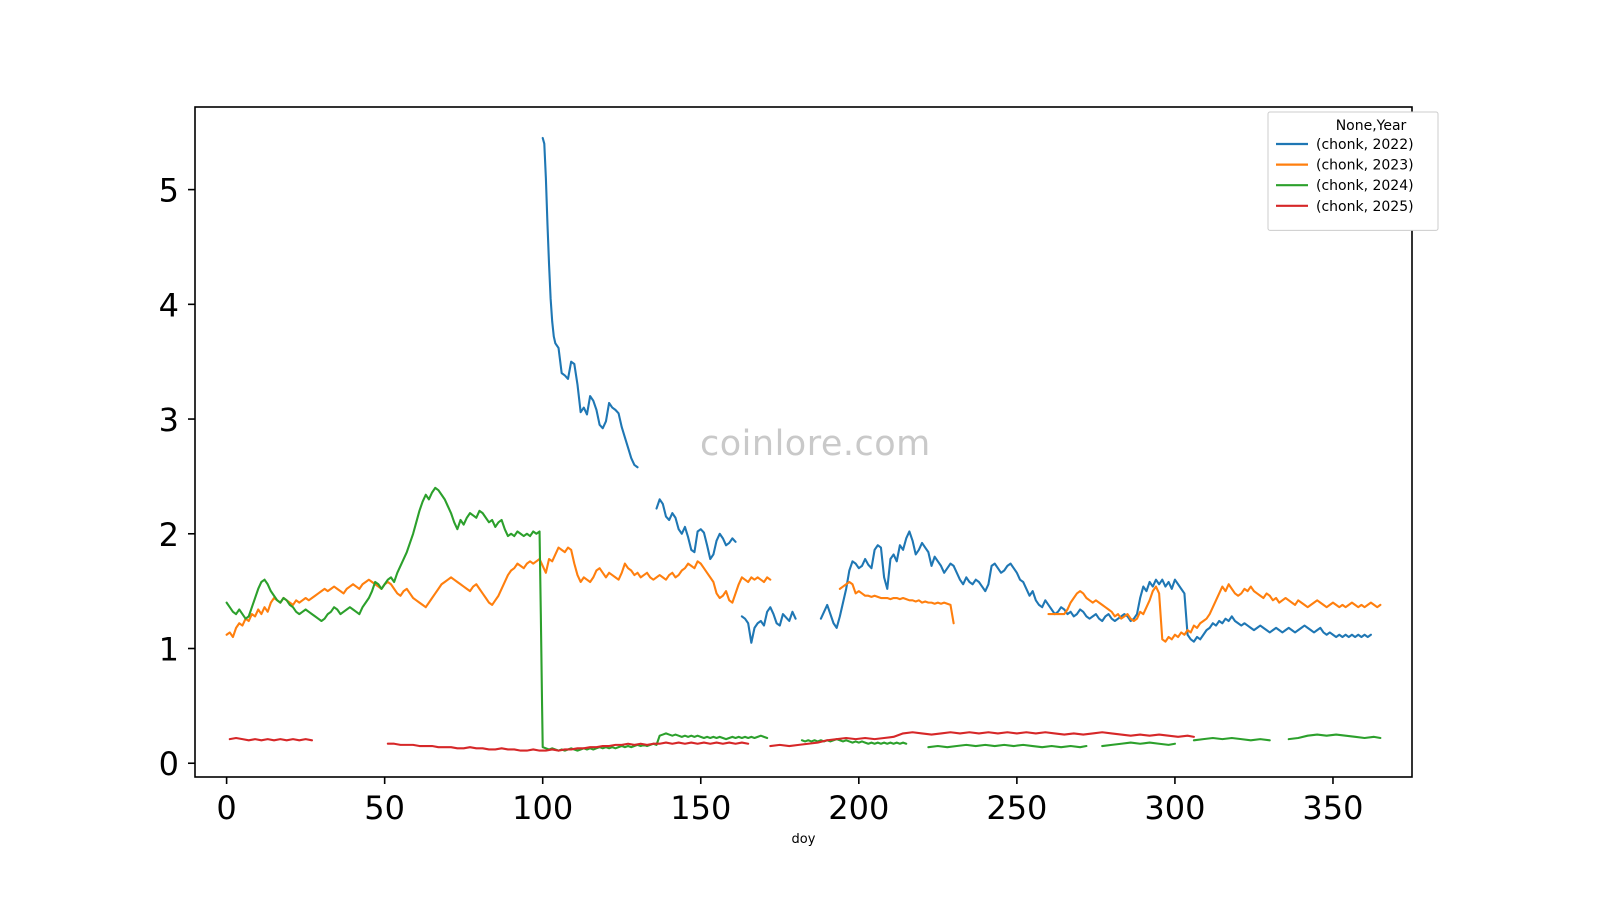 The height and width of the screenshot is (900, 1600). Describe the element at coordinates (1365, 207) in the screenshot. I see `legend-label: (chonk, 2025)` at that location.